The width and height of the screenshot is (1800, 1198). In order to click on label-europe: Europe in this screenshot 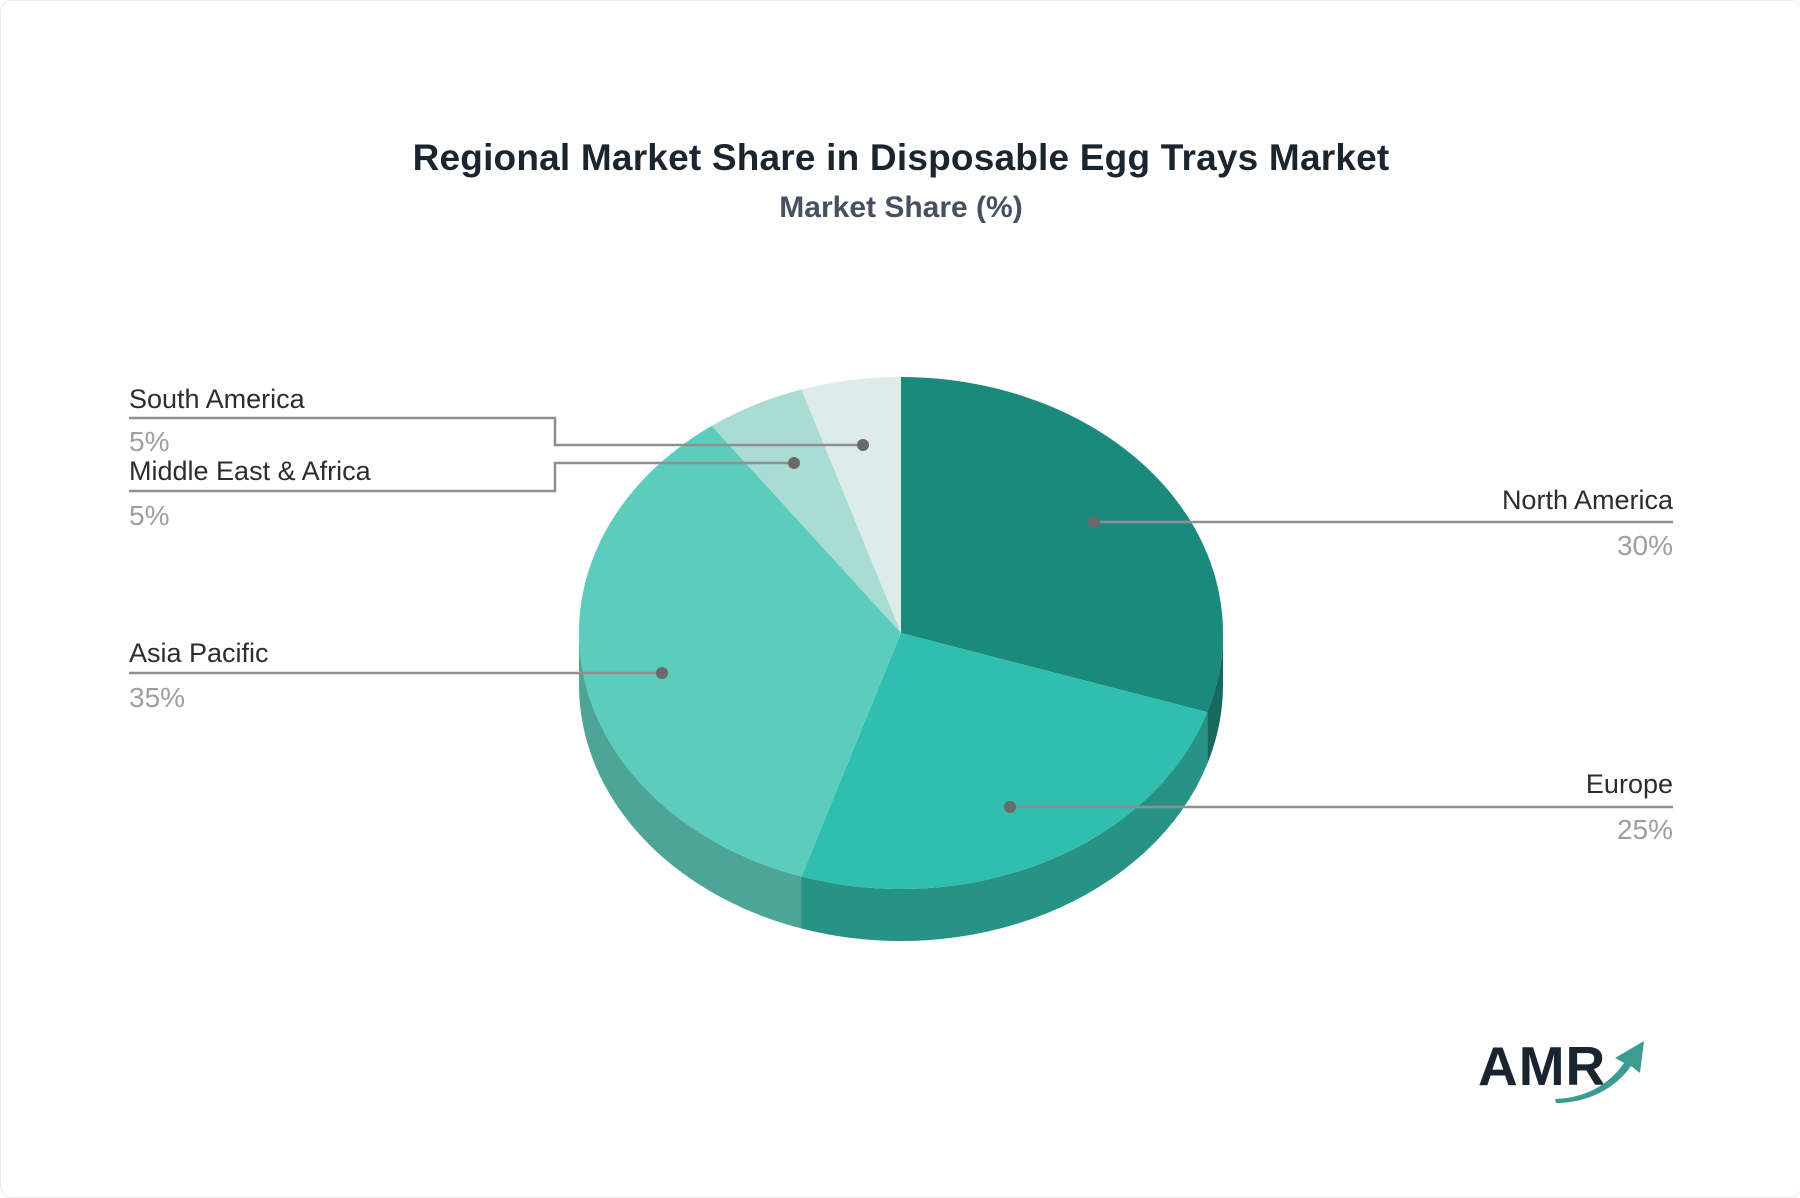, I will do `click(1629, 784)`.